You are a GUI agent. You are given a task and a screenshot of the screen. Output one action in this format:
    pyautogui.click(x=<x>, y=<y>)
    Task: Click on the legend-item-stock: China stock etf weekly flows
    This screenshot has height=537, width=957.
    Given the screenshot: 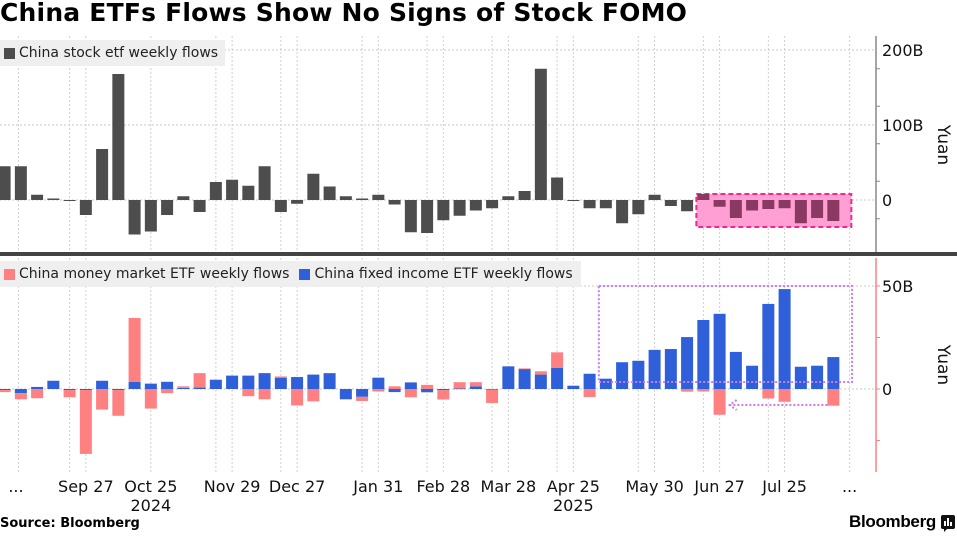 What is the action you would take?
    pyautogui.click(x=111, y=53)
    